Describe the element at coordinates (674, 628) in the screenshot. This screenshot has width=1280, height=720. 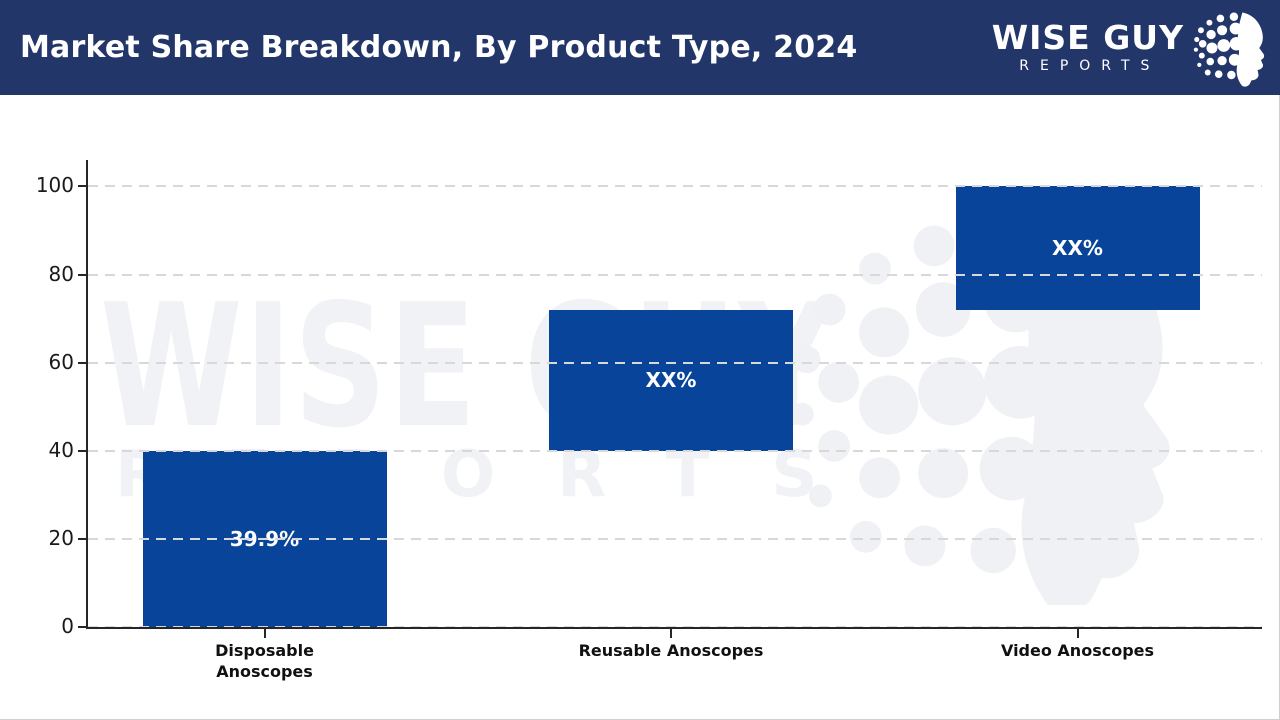
I see `axis-bottom-spine` at that location.